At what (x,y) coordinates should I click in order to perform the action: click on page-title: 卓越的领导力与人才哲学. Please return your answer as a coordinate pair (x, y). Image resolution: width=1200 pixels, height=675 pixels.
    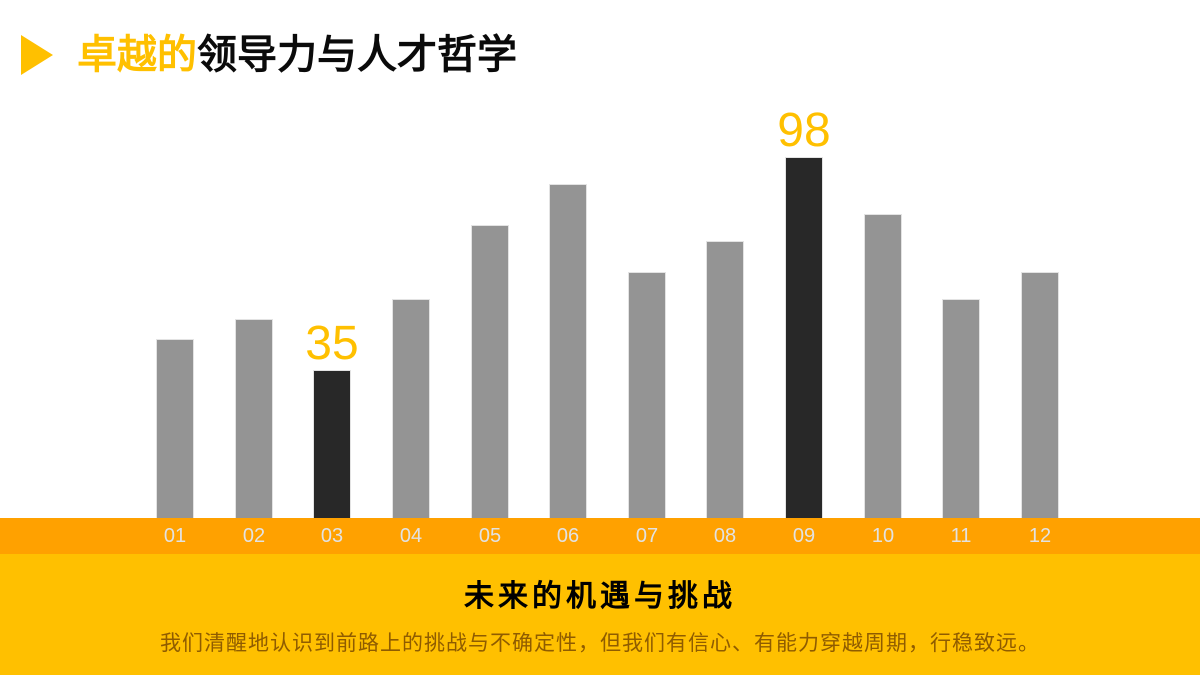
    Looking at the image, I should click on (297, 55).